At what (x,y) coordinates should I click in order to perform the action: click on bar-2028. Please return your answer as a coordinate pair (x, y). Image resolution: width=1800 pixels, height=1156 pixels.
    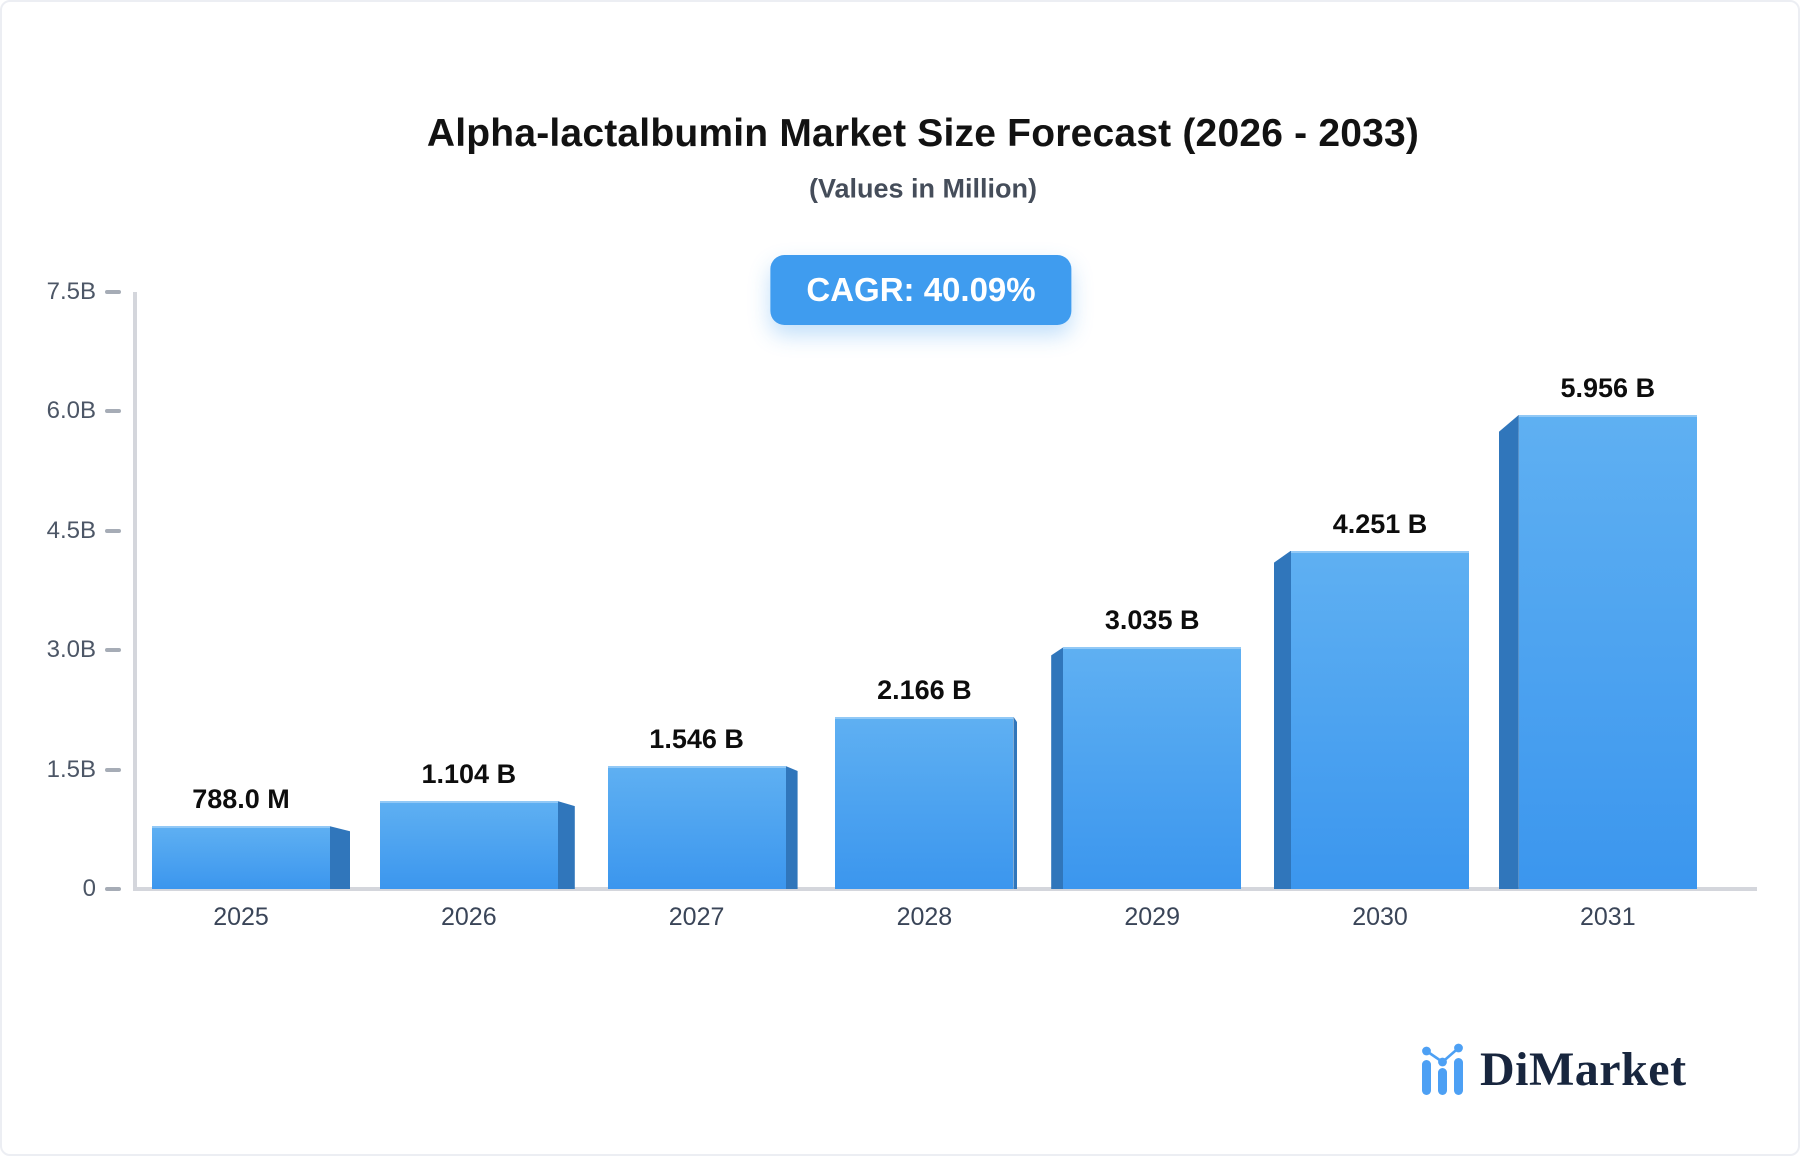
    Looking at the image, I should click on (924, 802).